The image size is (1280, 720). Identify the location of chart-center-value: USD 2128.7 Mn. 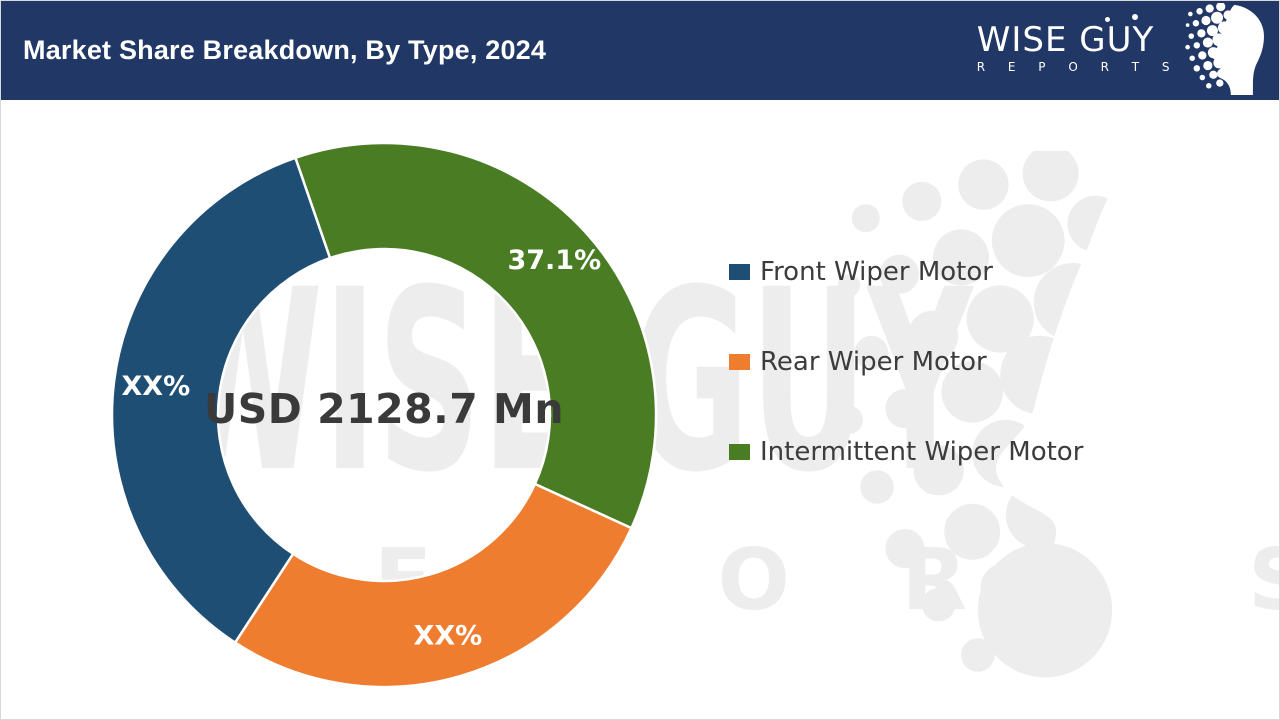
(384, 409).